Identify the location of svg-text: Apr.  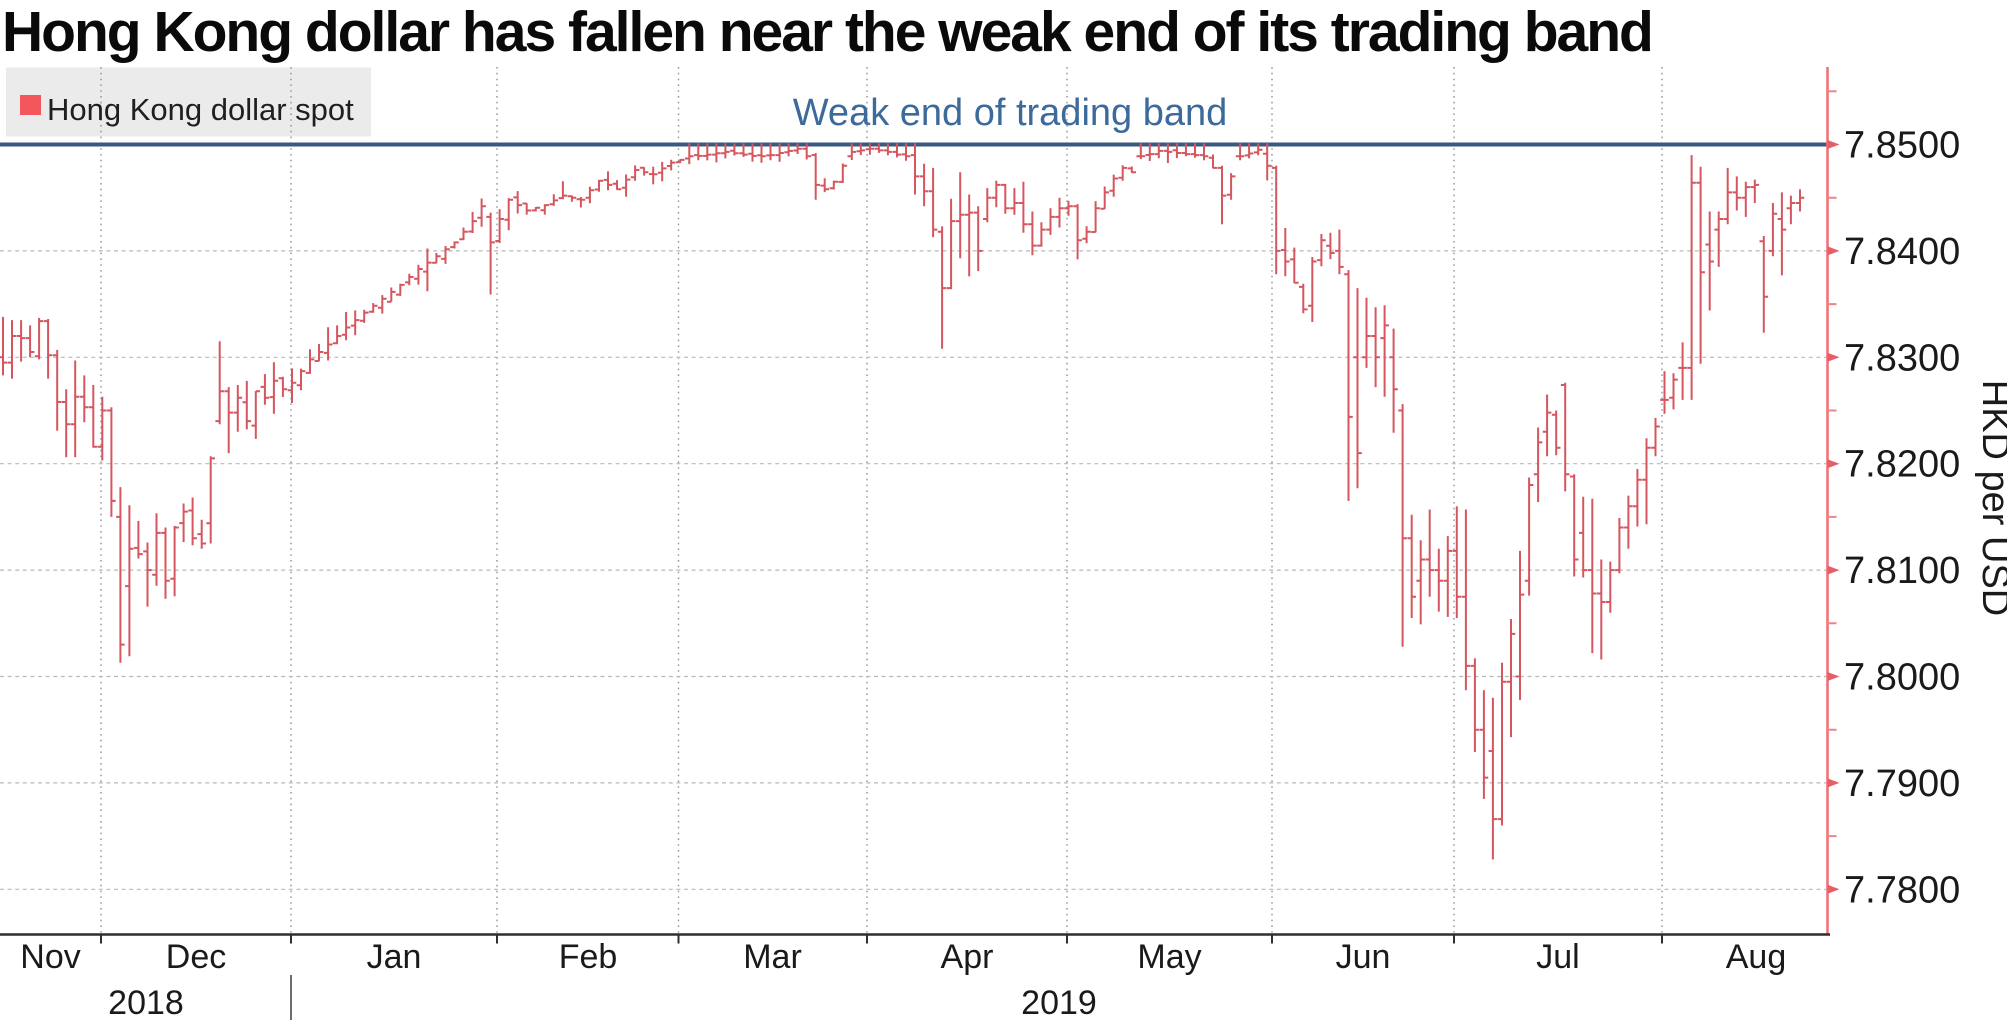
(967, 957).